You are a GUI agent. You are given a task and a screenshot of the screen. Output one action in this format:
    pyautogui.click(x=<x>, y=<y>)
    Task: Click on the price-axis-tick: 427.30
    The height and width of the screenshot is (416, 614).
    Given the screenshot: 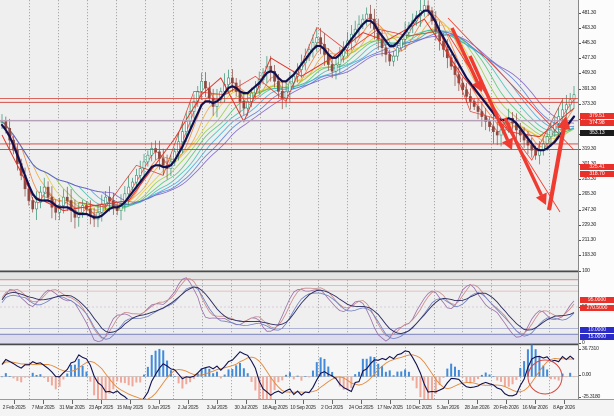 What is the action you would take?
    pyautogui.click(x=587, y=58)
    